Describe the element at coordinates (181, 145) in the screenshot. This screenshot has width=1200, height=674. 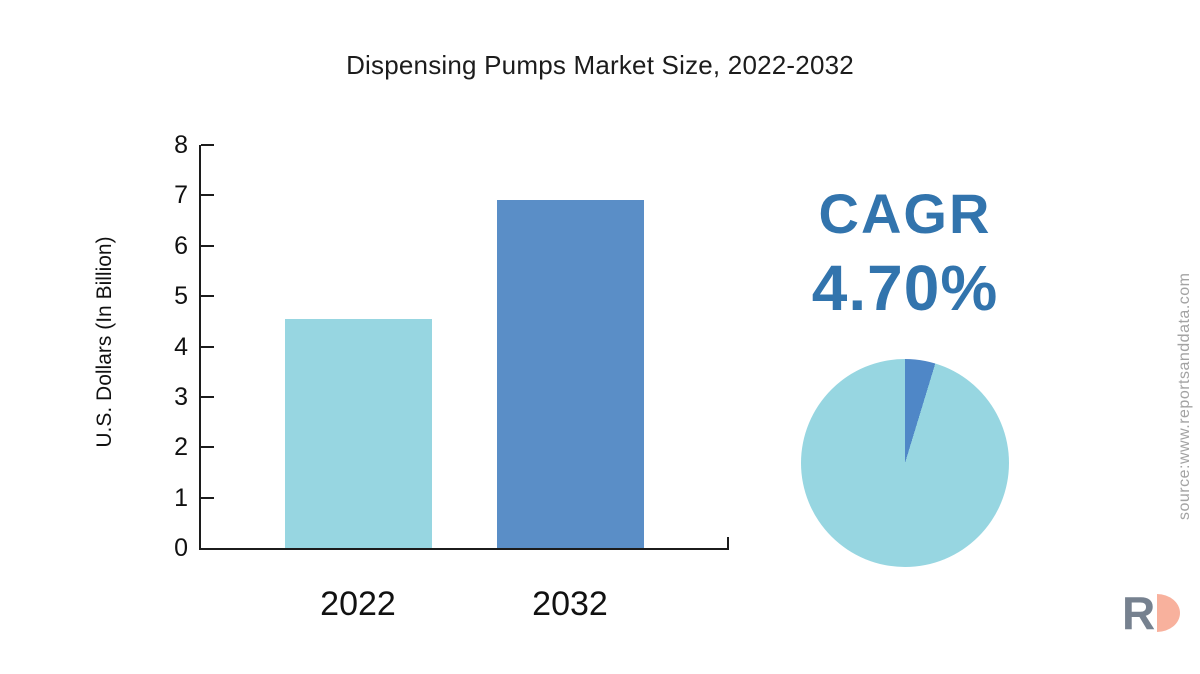
I see `y-tick-label: 8` at that location.